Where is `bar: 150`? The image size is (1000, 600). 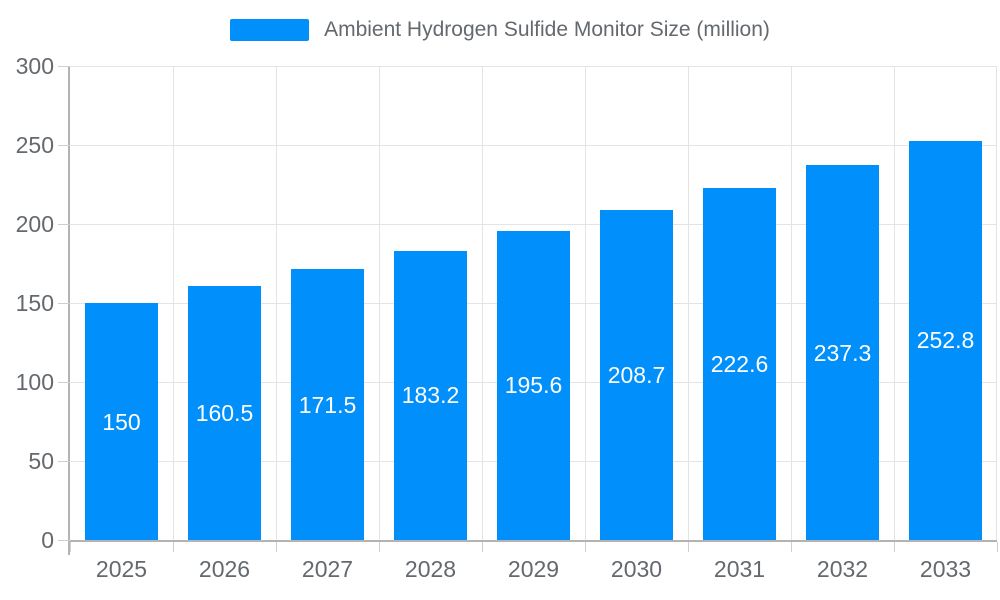 bar: 150 is located at coordinates (121, 421).